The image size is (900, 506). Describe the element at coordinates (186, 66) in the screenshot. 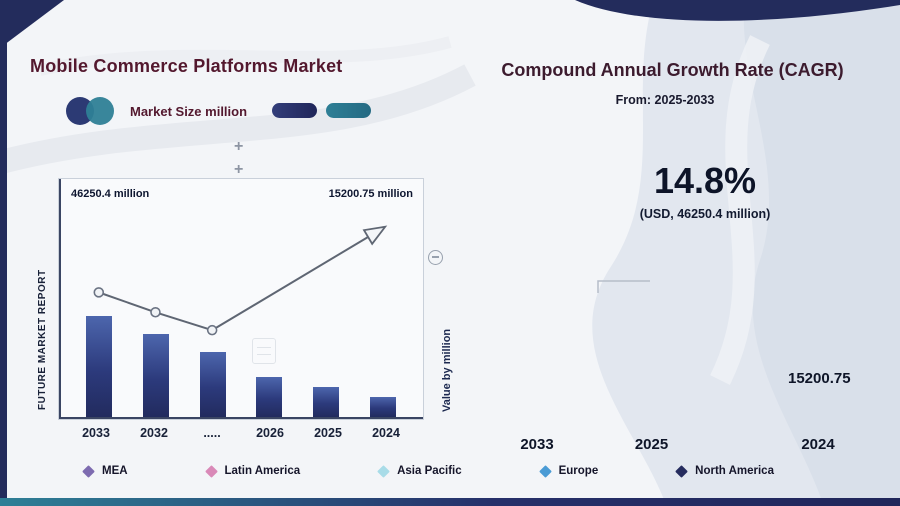

I see `left-chart-title: Mobile Commerce Platforms Market` at that location.